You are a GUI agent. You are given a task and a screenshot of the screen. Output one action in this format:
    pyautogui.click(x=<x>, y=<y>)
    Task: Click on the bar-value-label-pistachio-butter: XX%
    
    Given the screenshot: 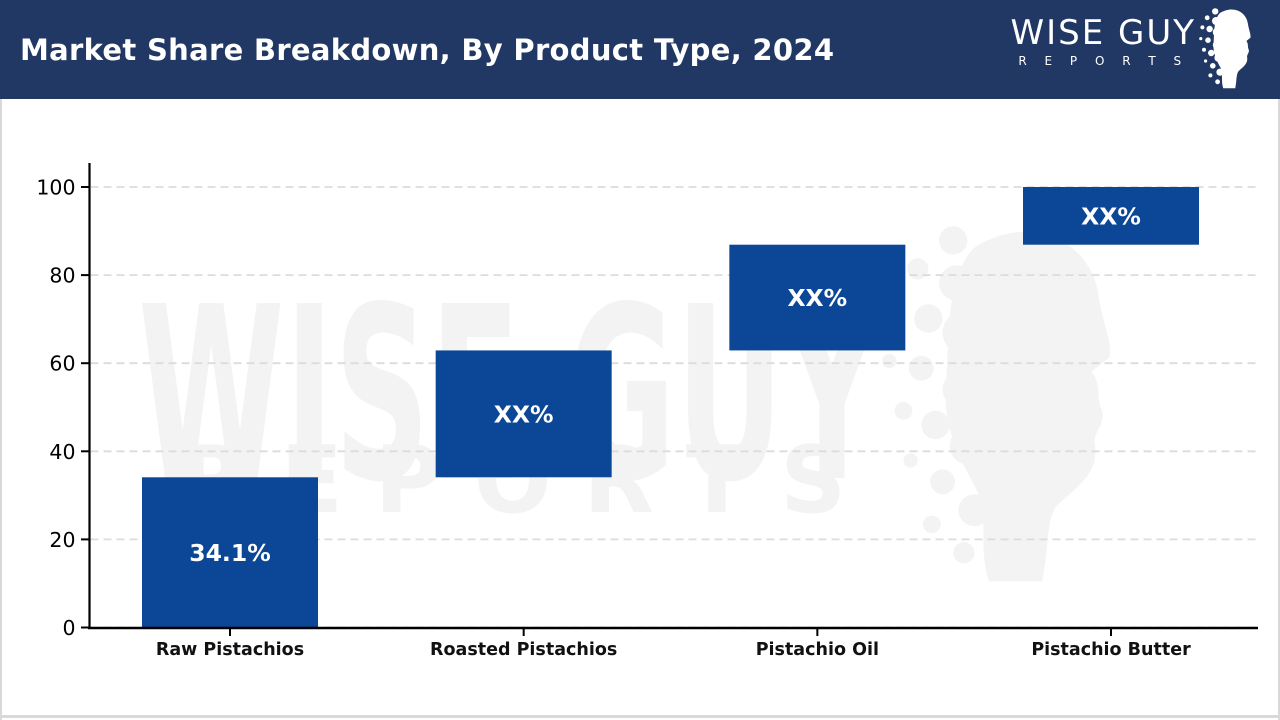 What is the action you would take?
    pyautogui.click(x=1111, y=216)
    